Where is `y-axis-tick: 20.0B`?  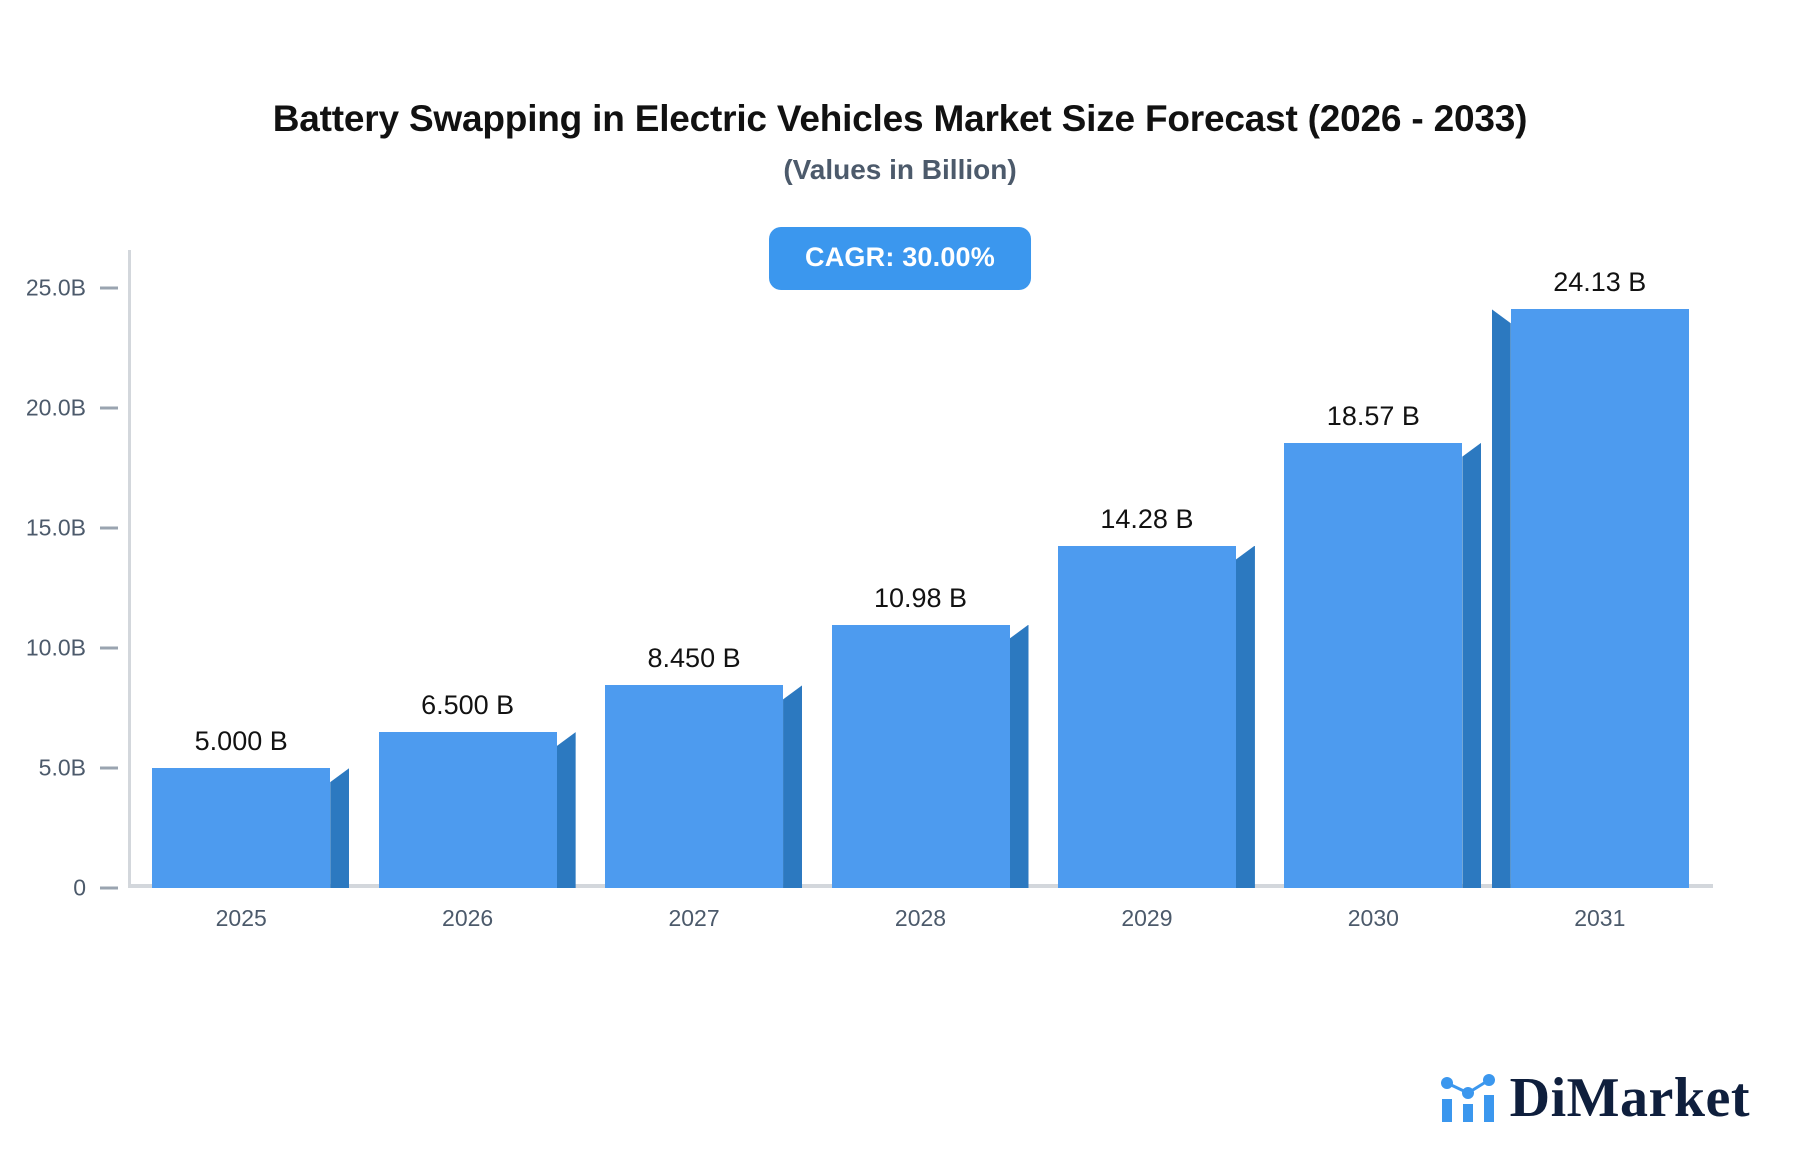 y-axis-tick: 20.0B is located at coordinates (64, 408).